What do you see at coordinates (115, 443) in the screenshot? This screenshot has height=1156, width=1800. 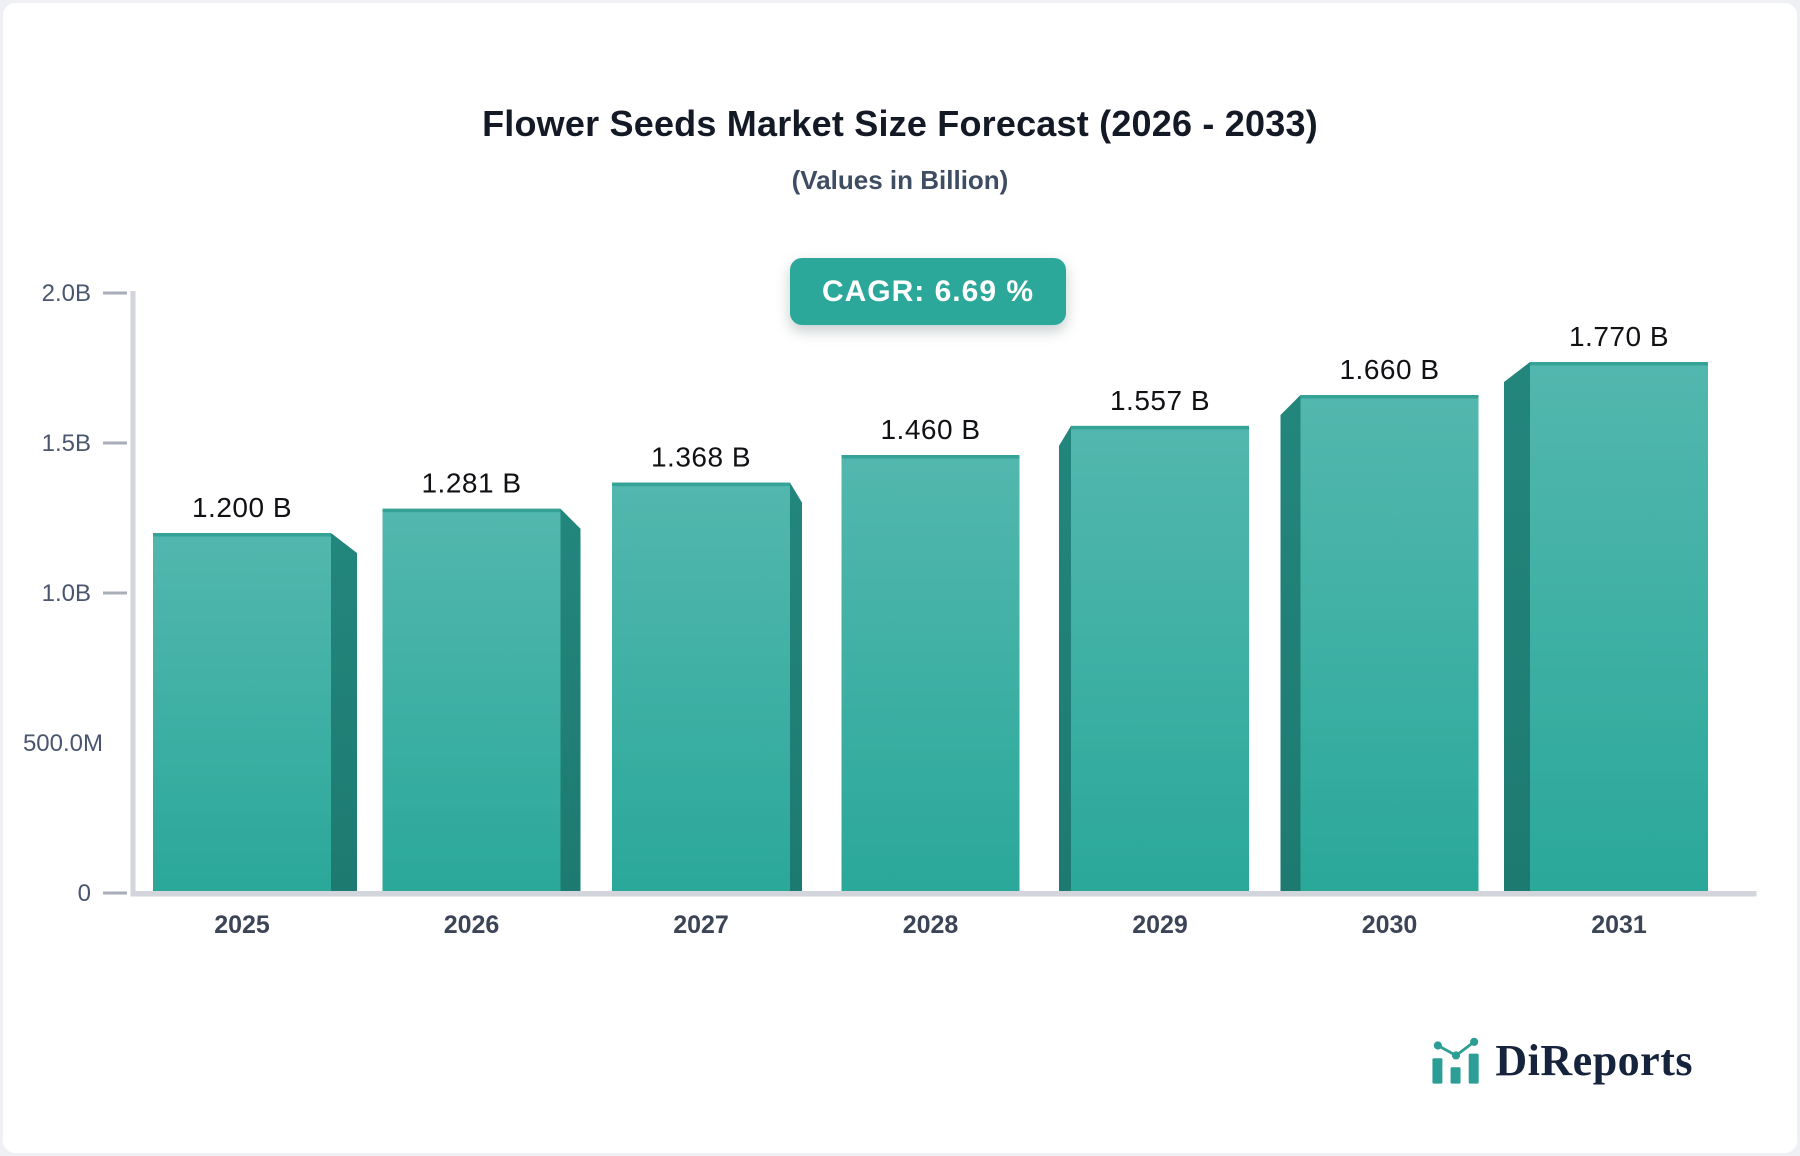 I see `y-axis-tick-1.5B` at bounding box center [115, 443].